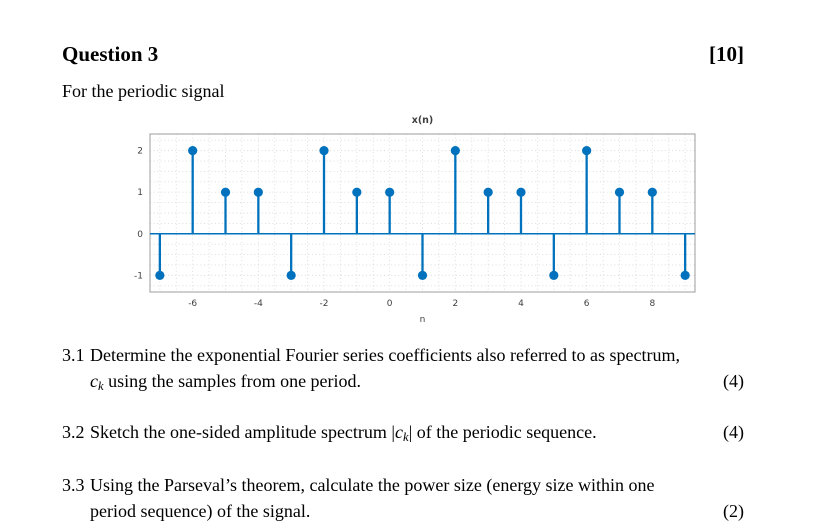 The width and height of the screenshot is (836, 528). I want to click on question-3-1-text-rest: using the samples from one period., so click(232, 381).